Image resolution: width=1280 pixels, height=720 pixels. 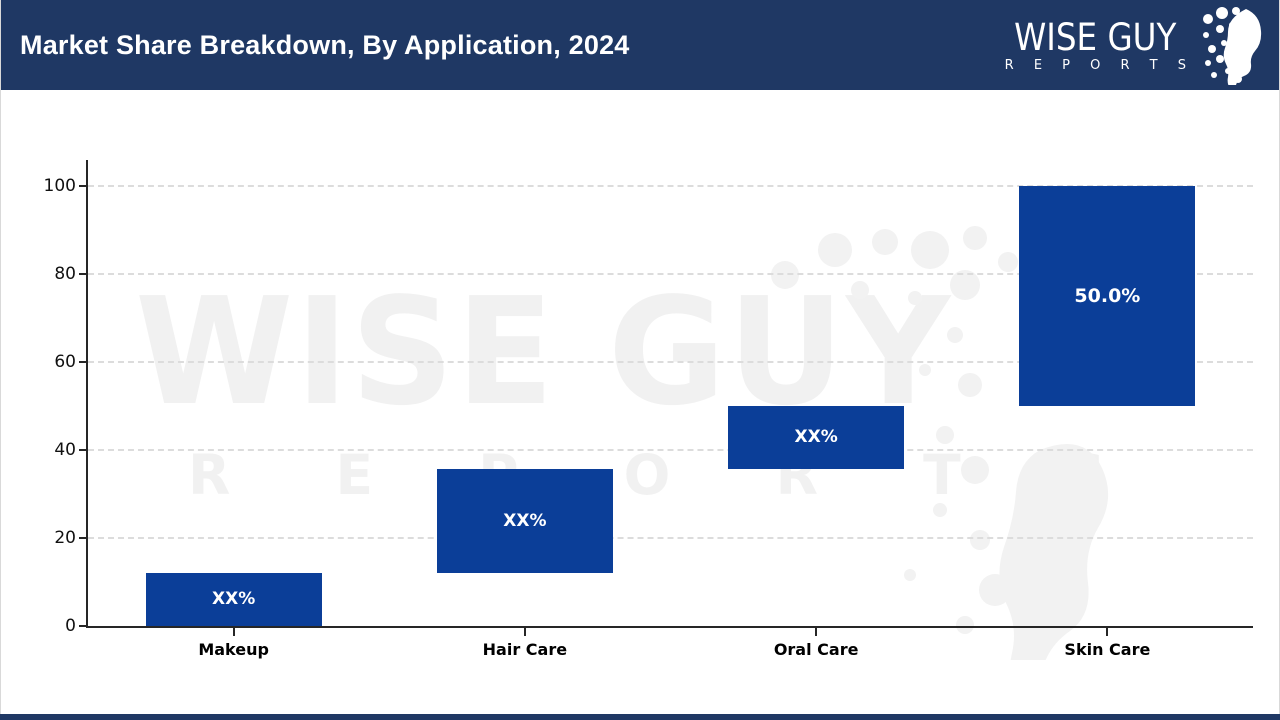 What do you see at coordinates (1107, 649) in the screenshot?
I see `x-tick-label-skin-care: Skin Care` at bounding box center [1107, 649].